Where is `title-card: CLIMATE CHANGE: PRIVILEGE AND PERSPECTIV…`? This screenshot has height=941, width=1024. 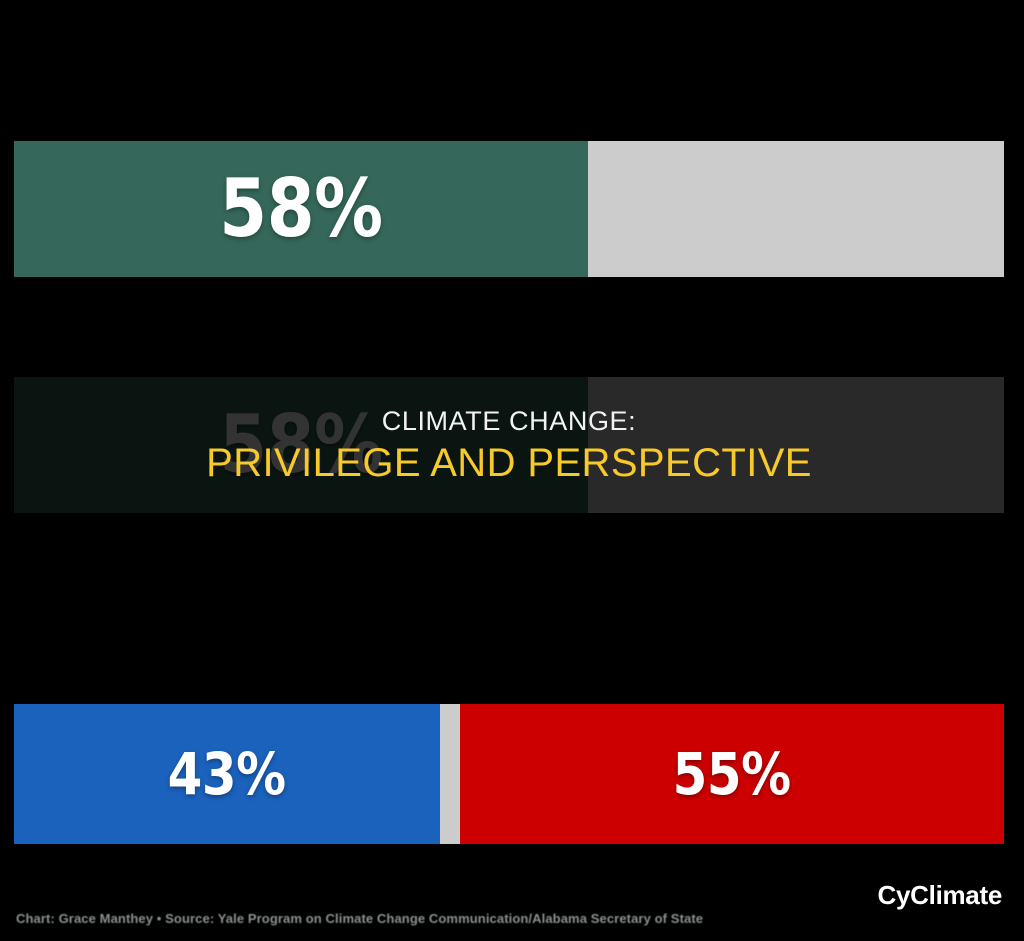
title-card: CLIMATE CHANGE: PRIVILEGE AND PERSPECTIV… is located at coordinates (509, 445).